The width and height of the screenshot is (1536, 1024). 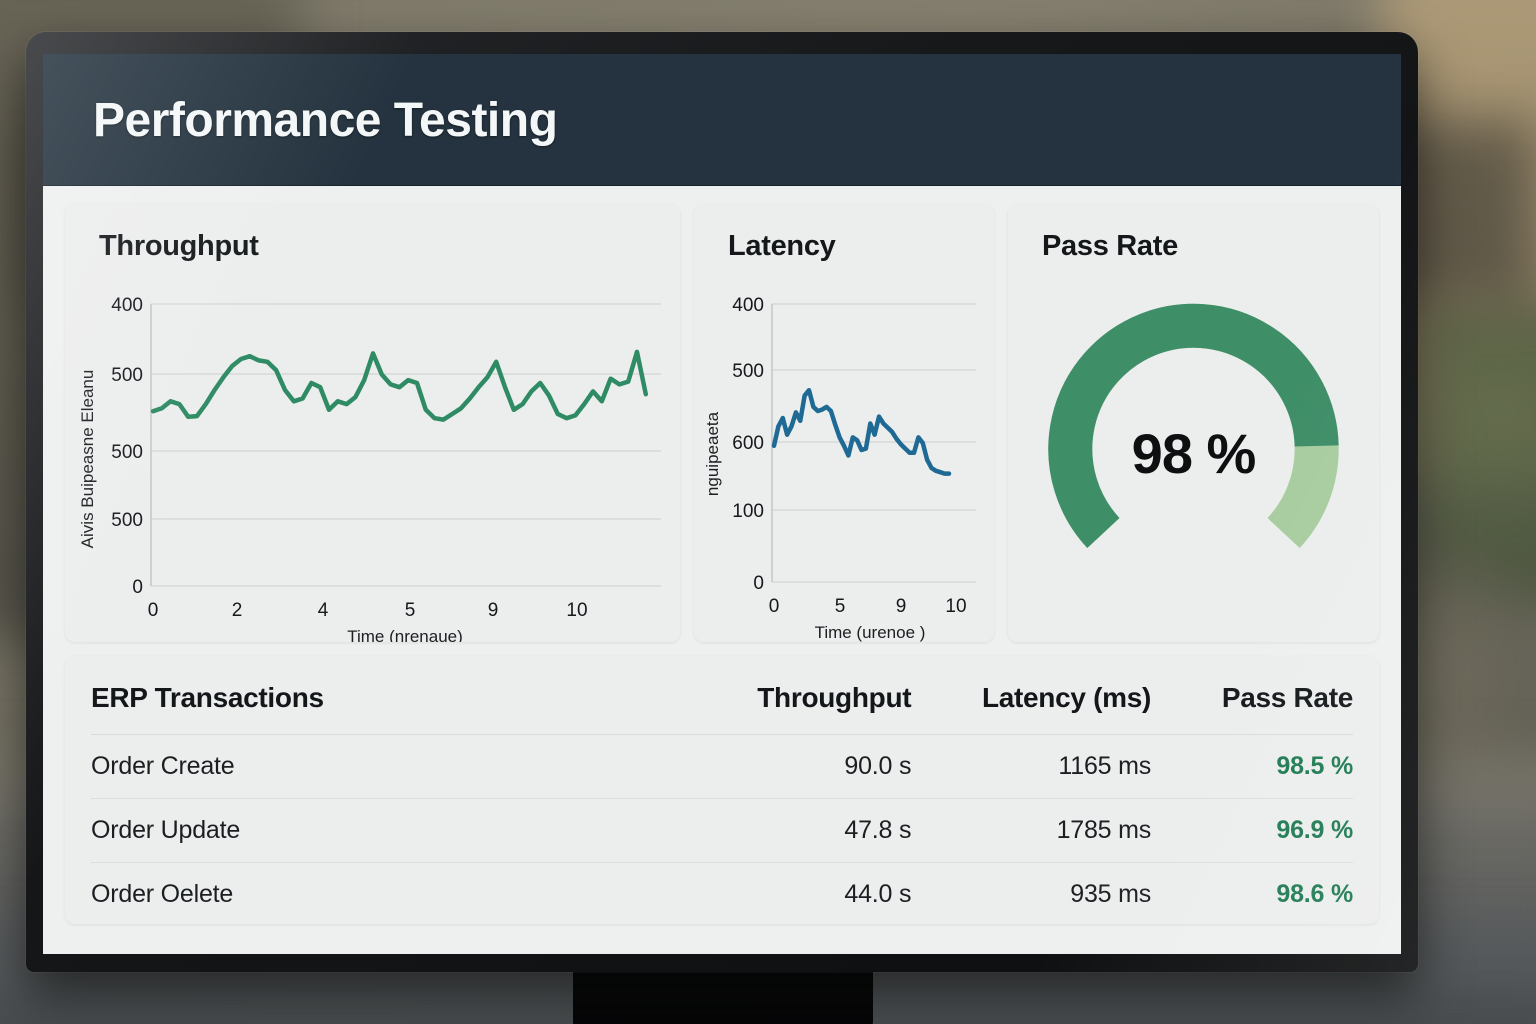 I want to click on throughput-xtick-3: 5, so click(x=410, y=610).